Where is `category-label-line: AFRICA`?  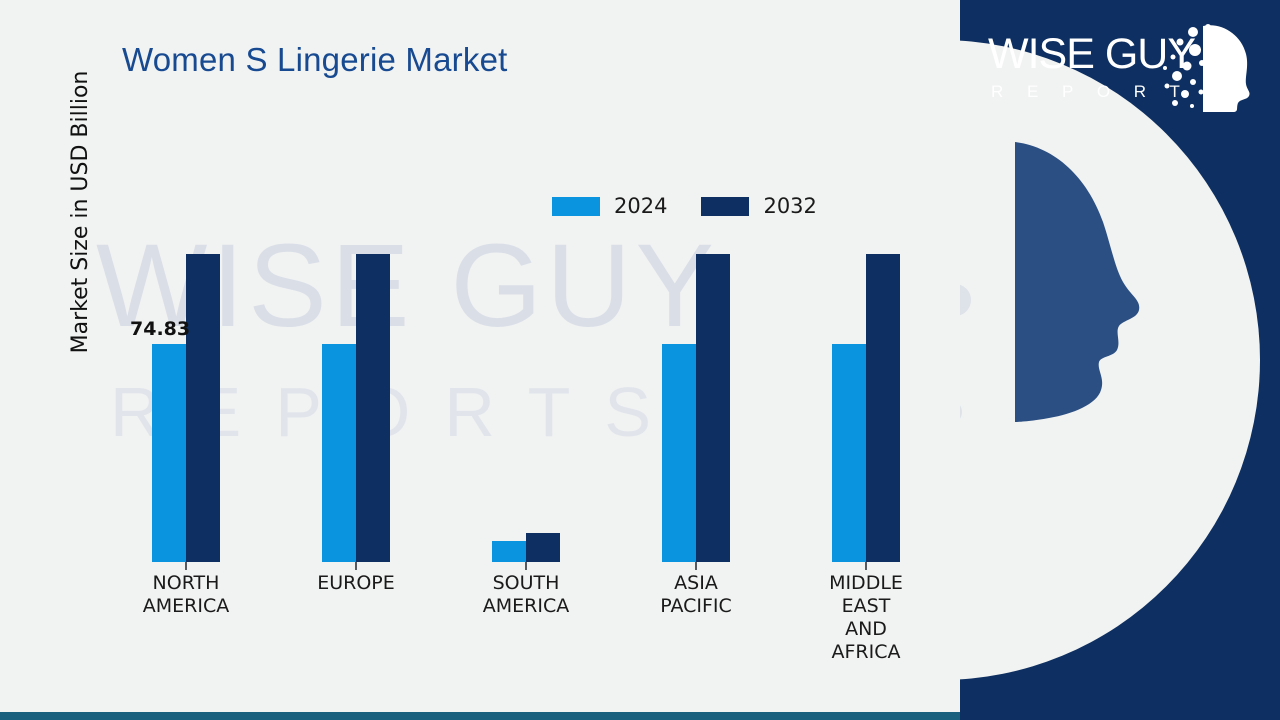
category-label-line: AFRICA is located at coordinates (866, 652).